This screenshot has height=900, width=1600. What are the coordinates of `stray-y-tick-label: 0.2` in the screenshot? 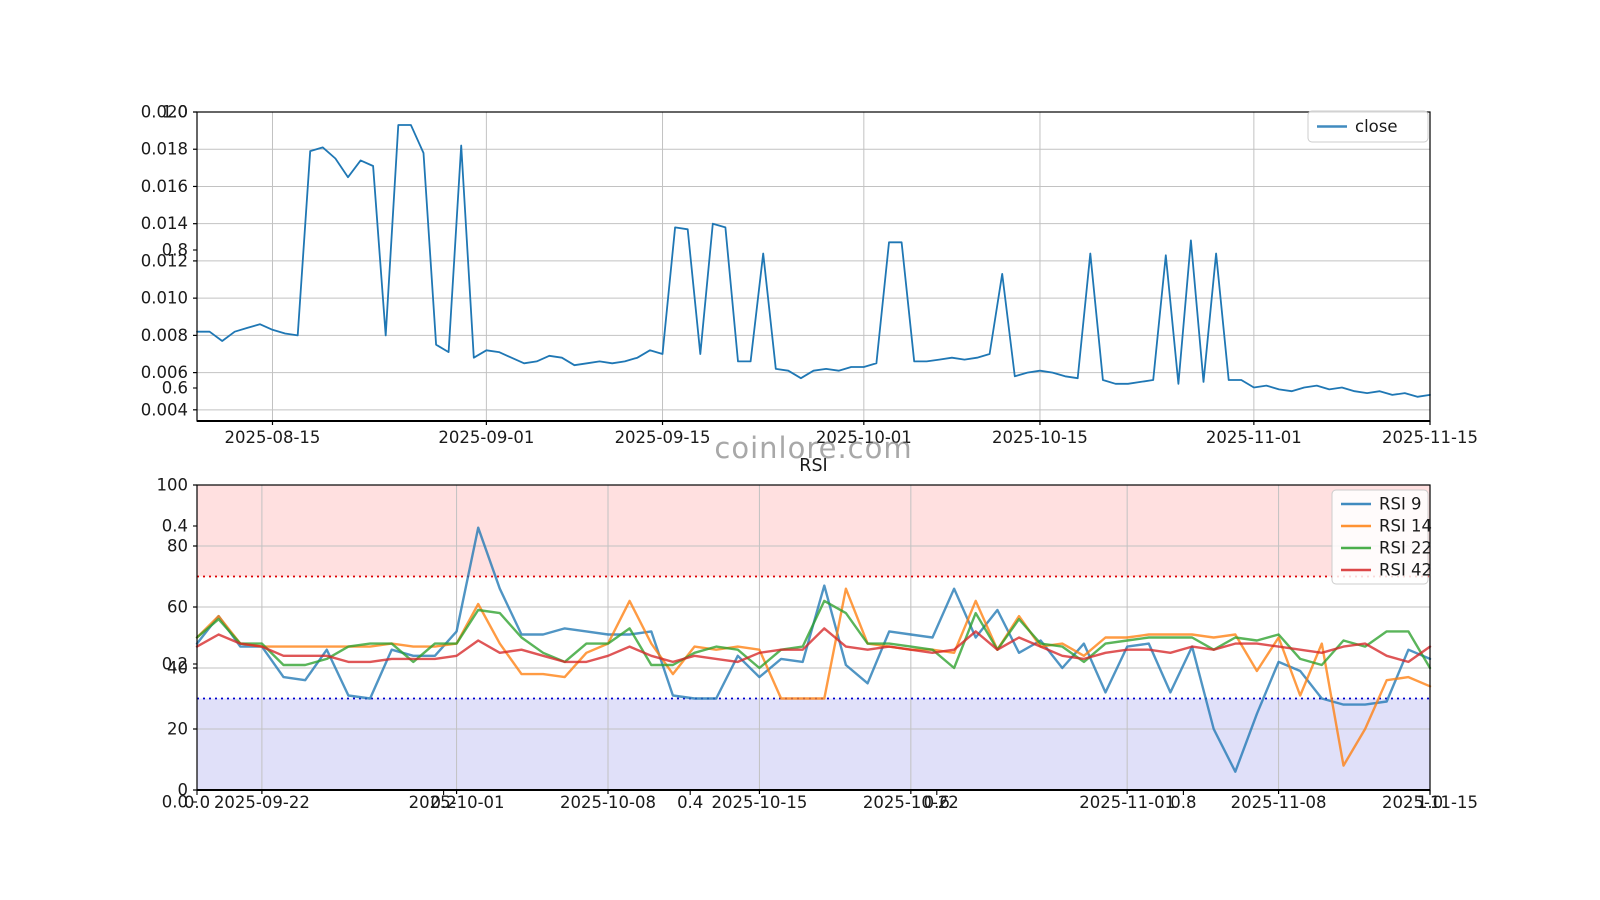 It's located at (175, 664).